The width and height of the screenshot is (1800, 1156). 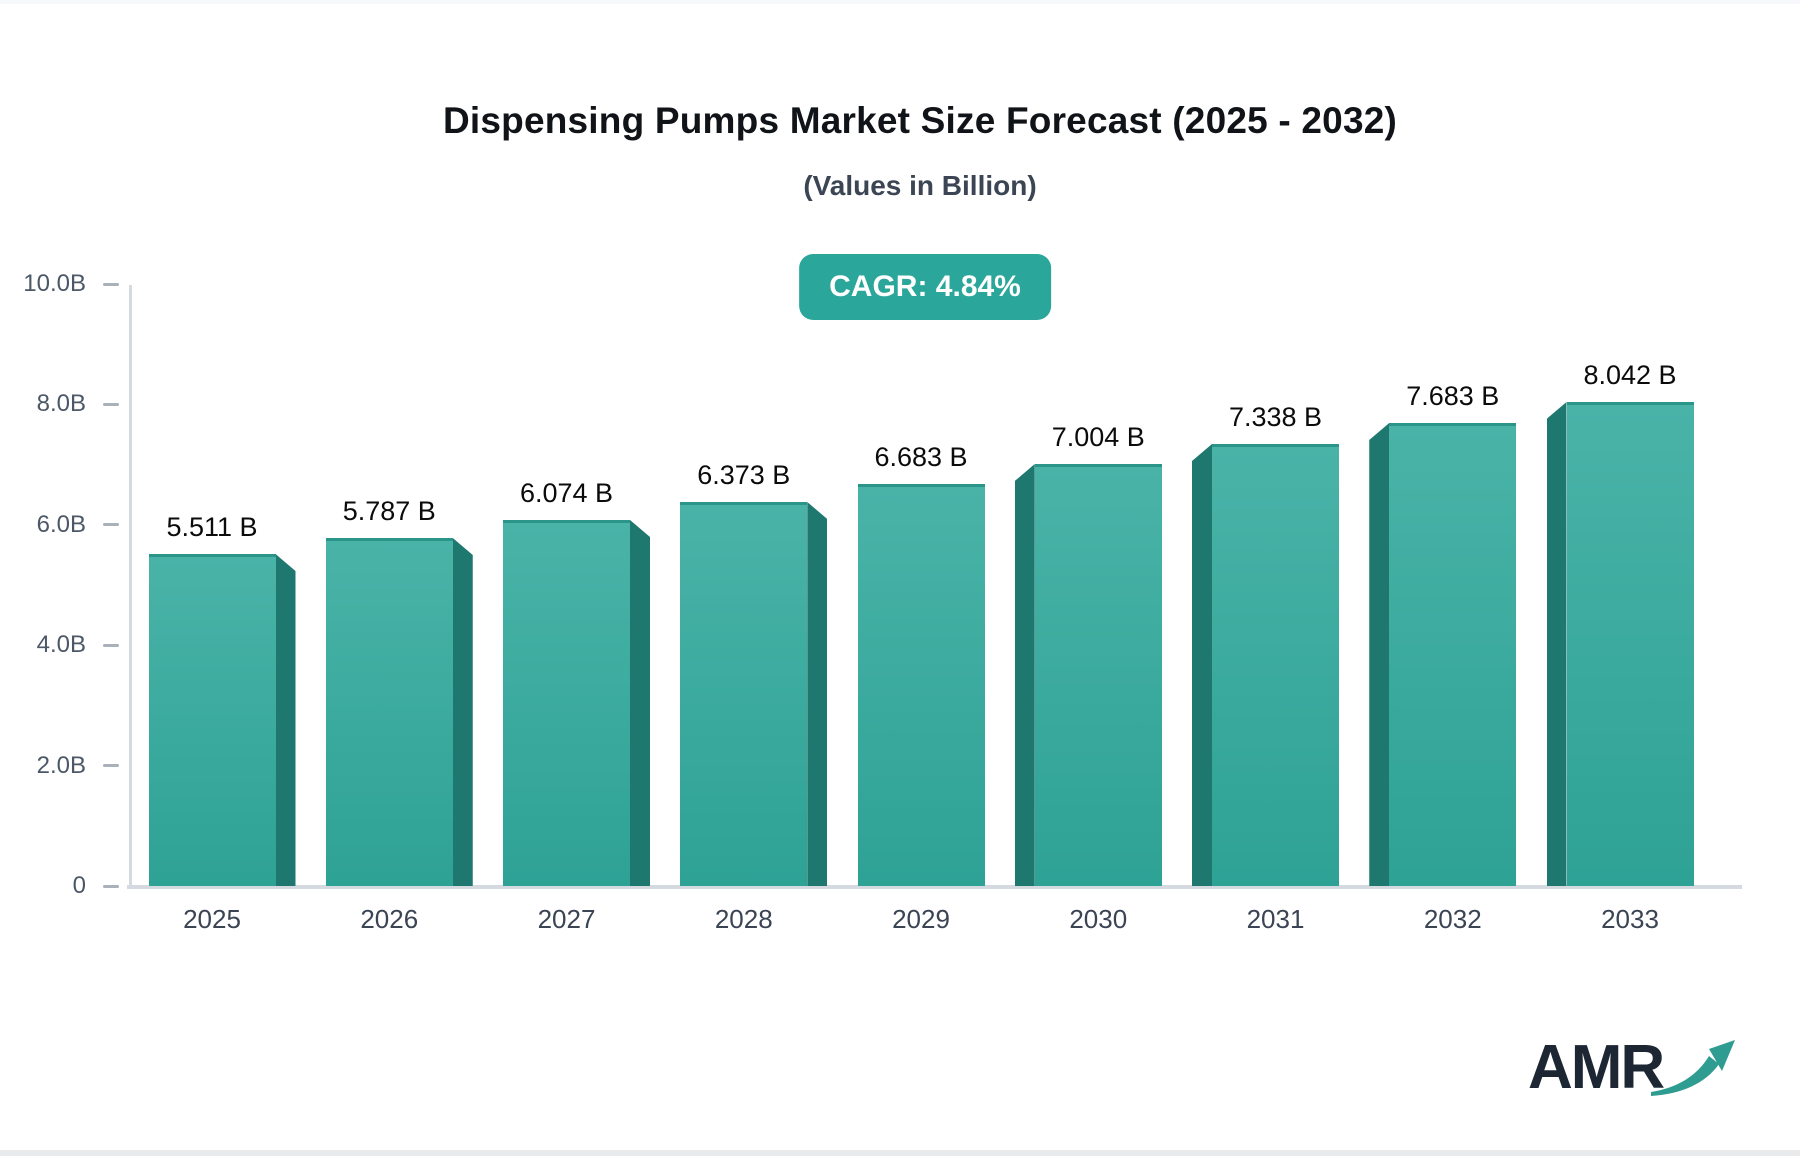 I want to click on bar-value-label: 5.511 B, so click(x=212, y=527).